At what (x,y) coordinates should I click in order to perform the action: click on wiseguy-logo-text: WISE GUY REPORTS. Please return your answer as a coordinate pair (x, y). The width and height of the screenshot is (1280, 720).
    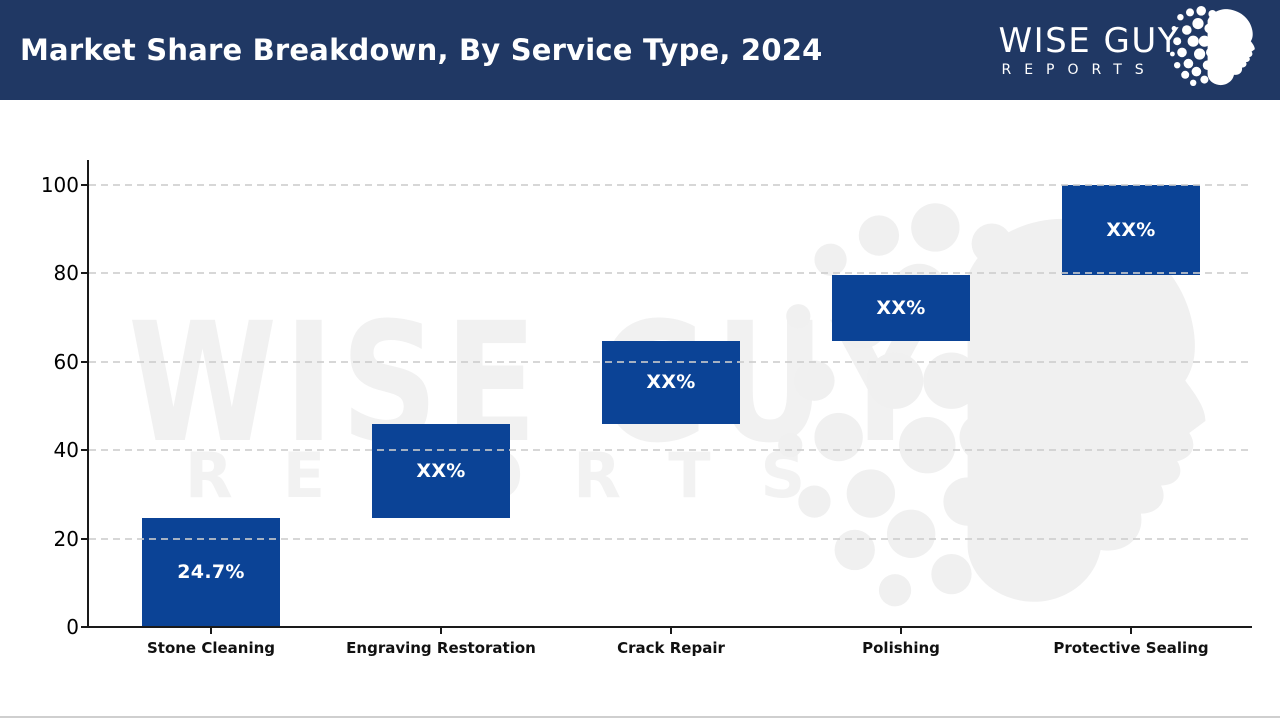
    Looking at the image, I should click on (1089, 50).